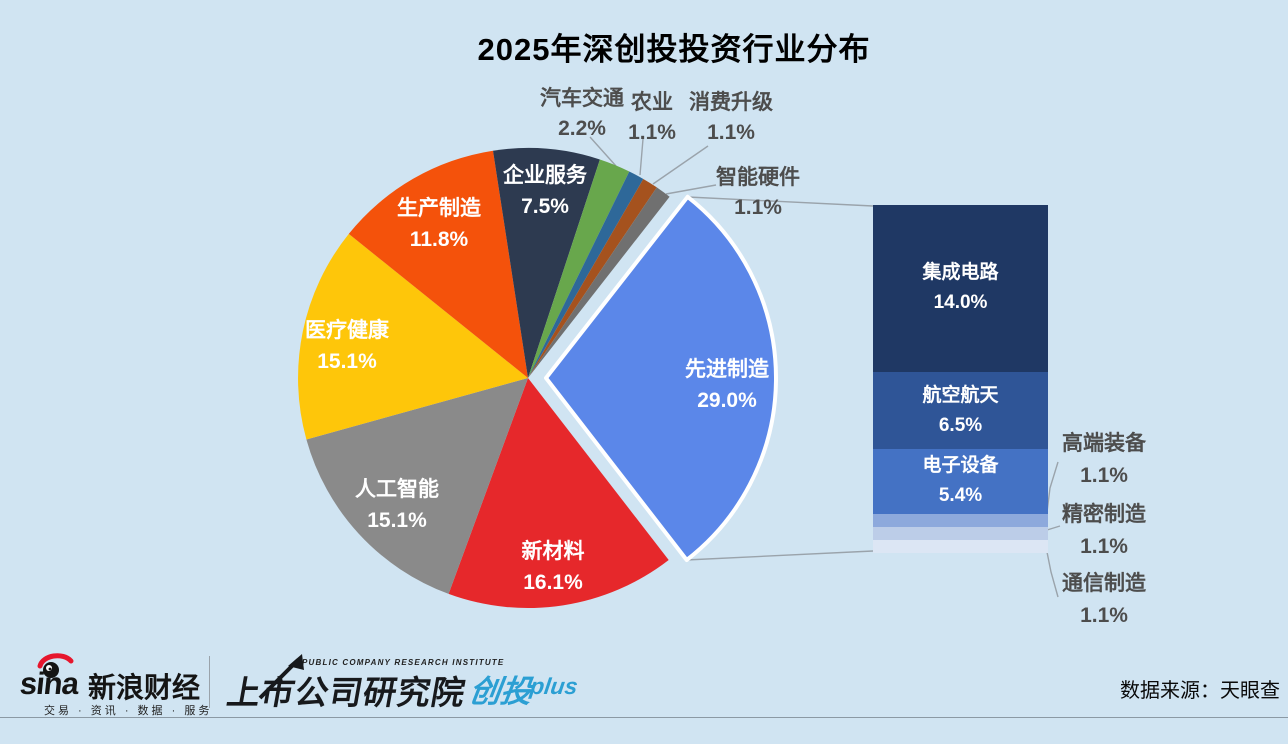  I want to click on pie-label-xincailiao: 新材料 16.1%, so click(553, 567).